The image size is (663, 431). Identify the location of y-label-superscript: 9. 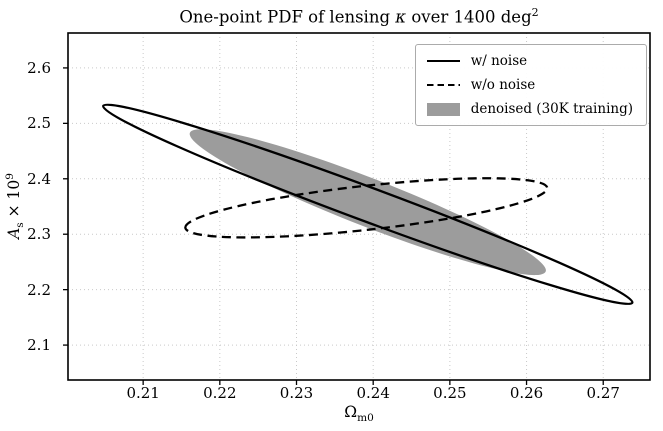
(9, 176).